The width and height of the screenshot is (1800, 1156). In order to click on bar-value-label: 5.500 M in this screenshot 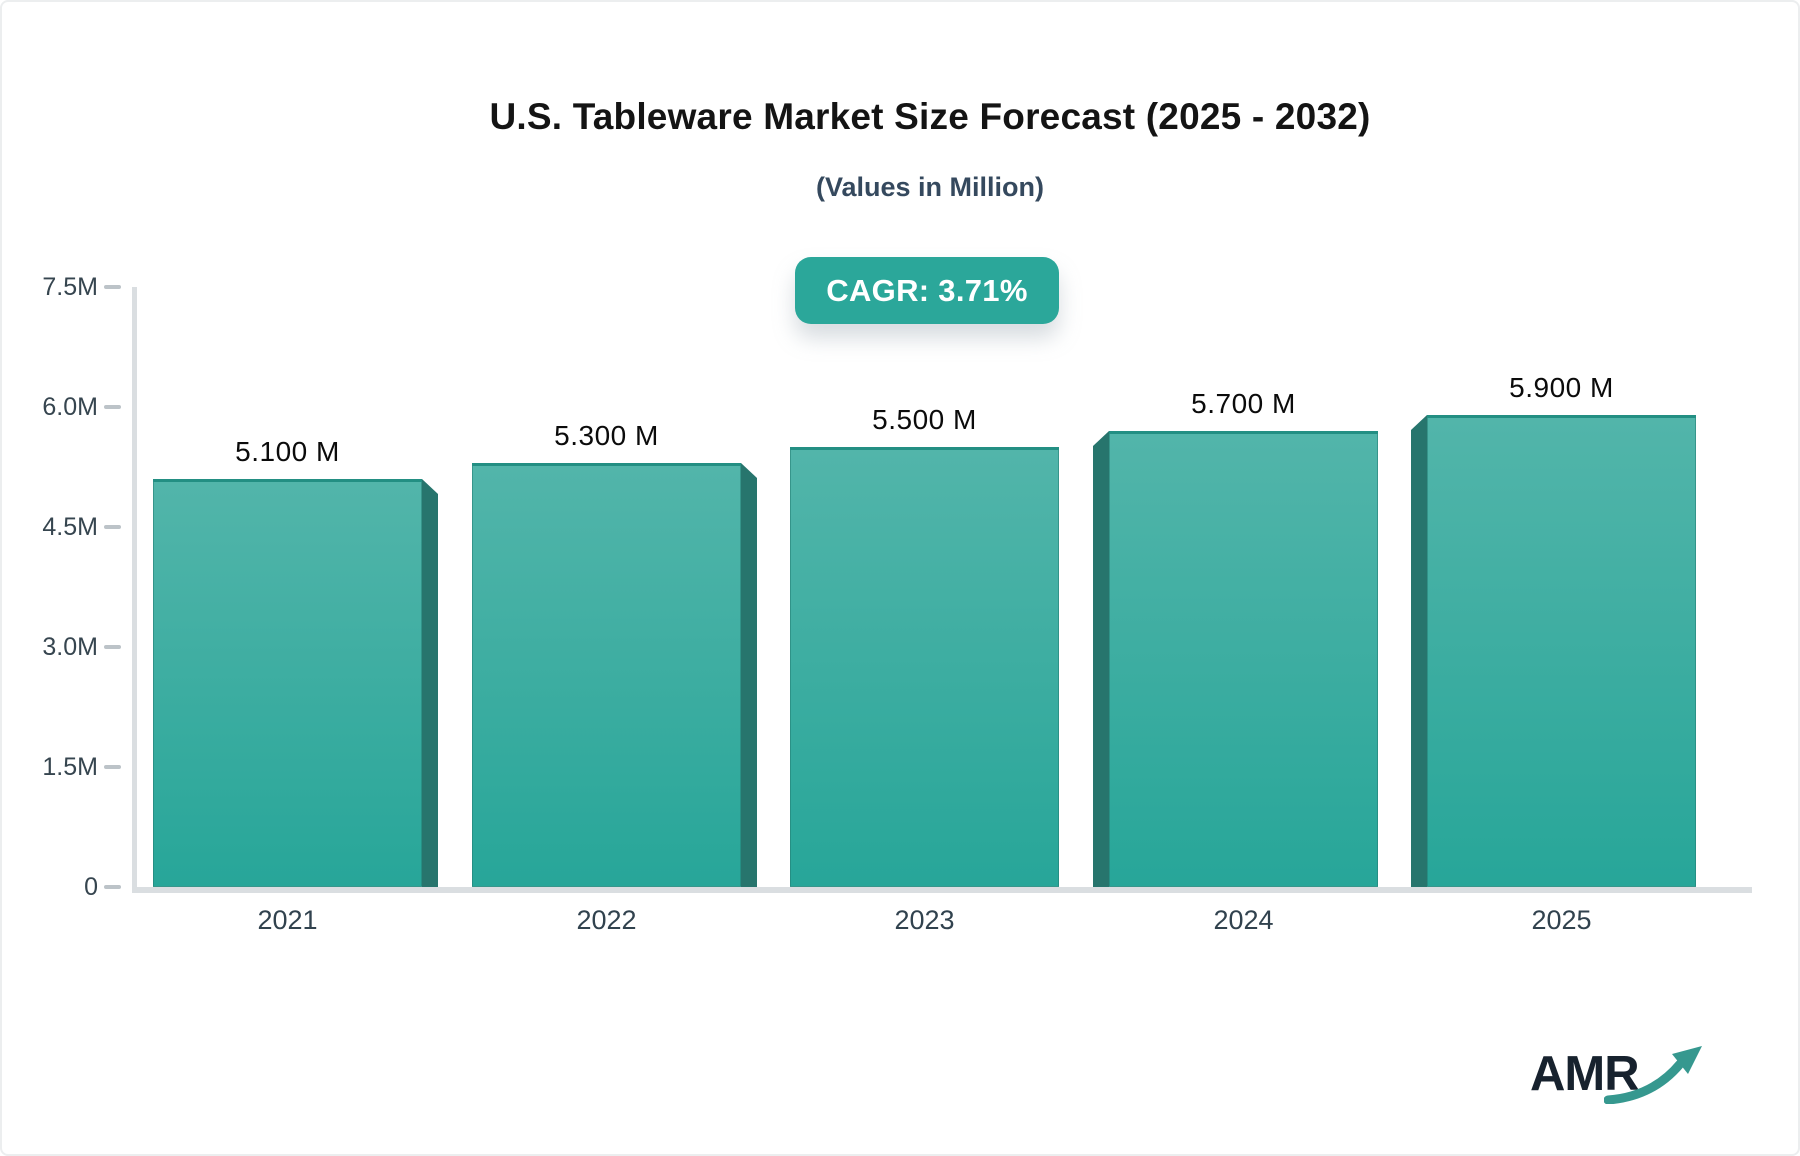, I will do `click(924, 419)`.